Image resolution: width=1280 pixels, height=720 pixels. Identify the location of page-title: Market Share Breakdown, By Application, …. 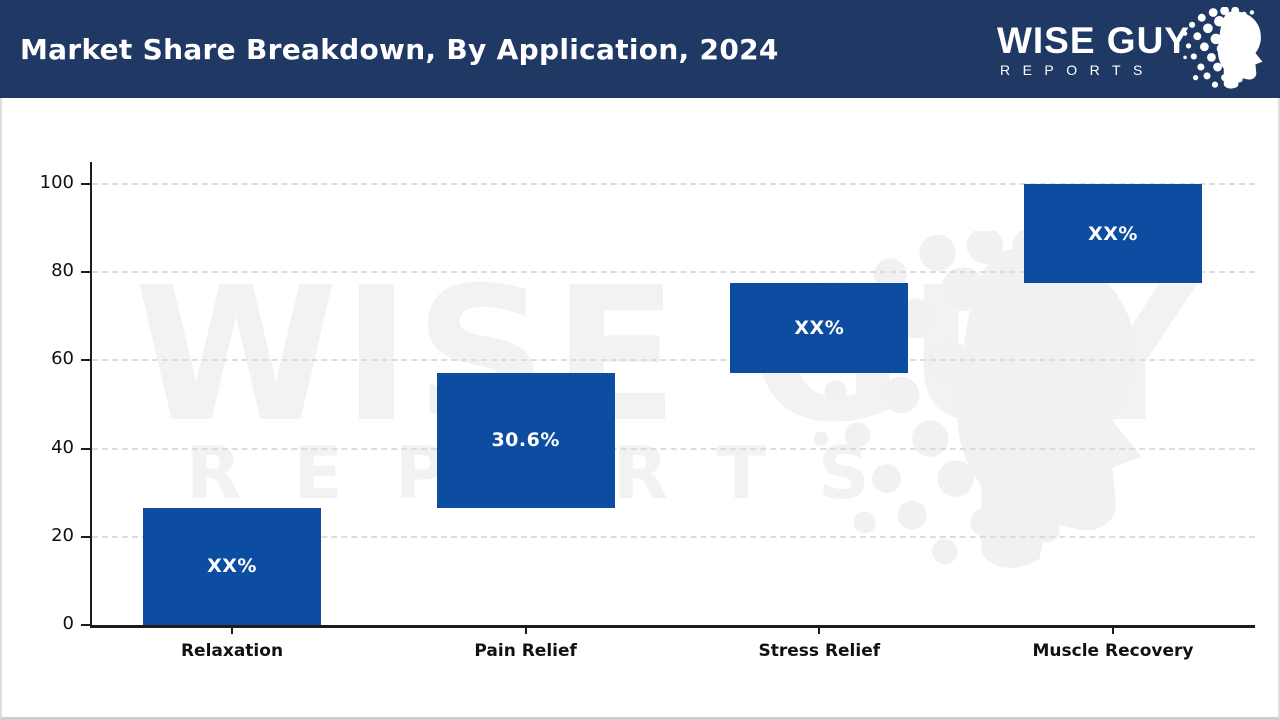
(399, 49).